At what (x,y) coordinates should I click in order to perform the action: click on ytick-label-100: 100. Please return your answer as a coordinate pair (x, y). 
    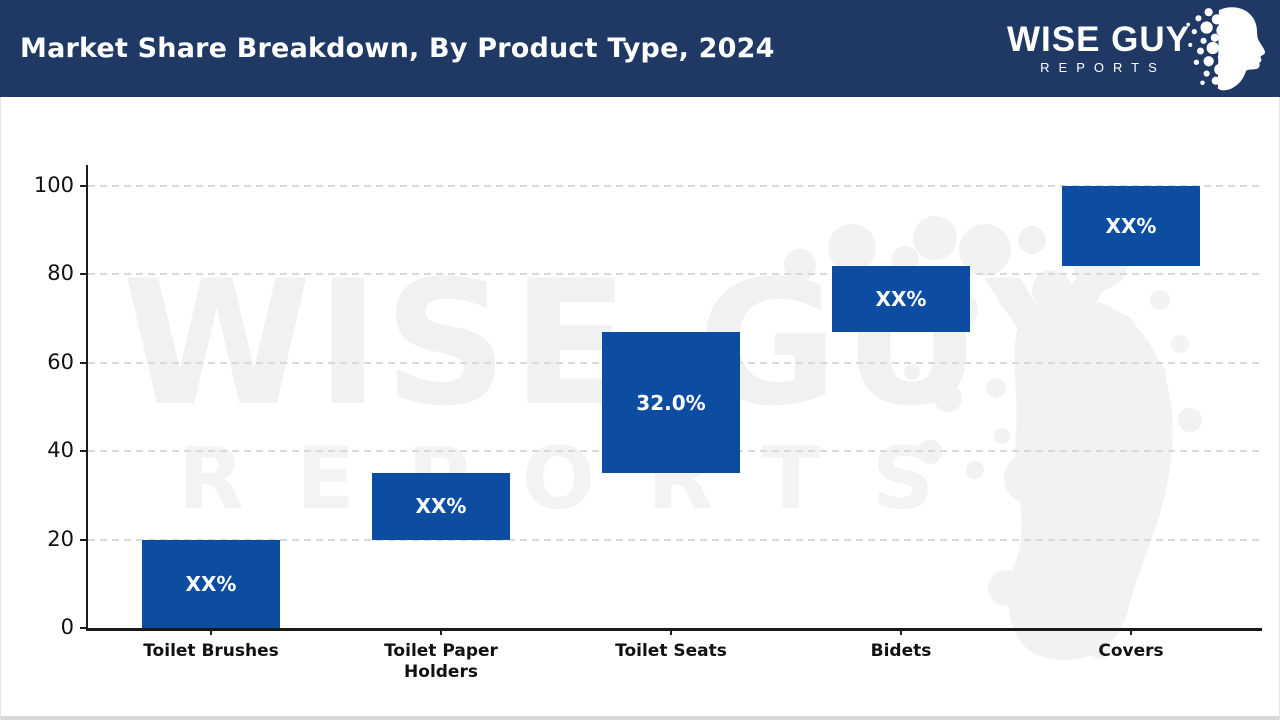
    Looking at the image, I should click on (53, 185).